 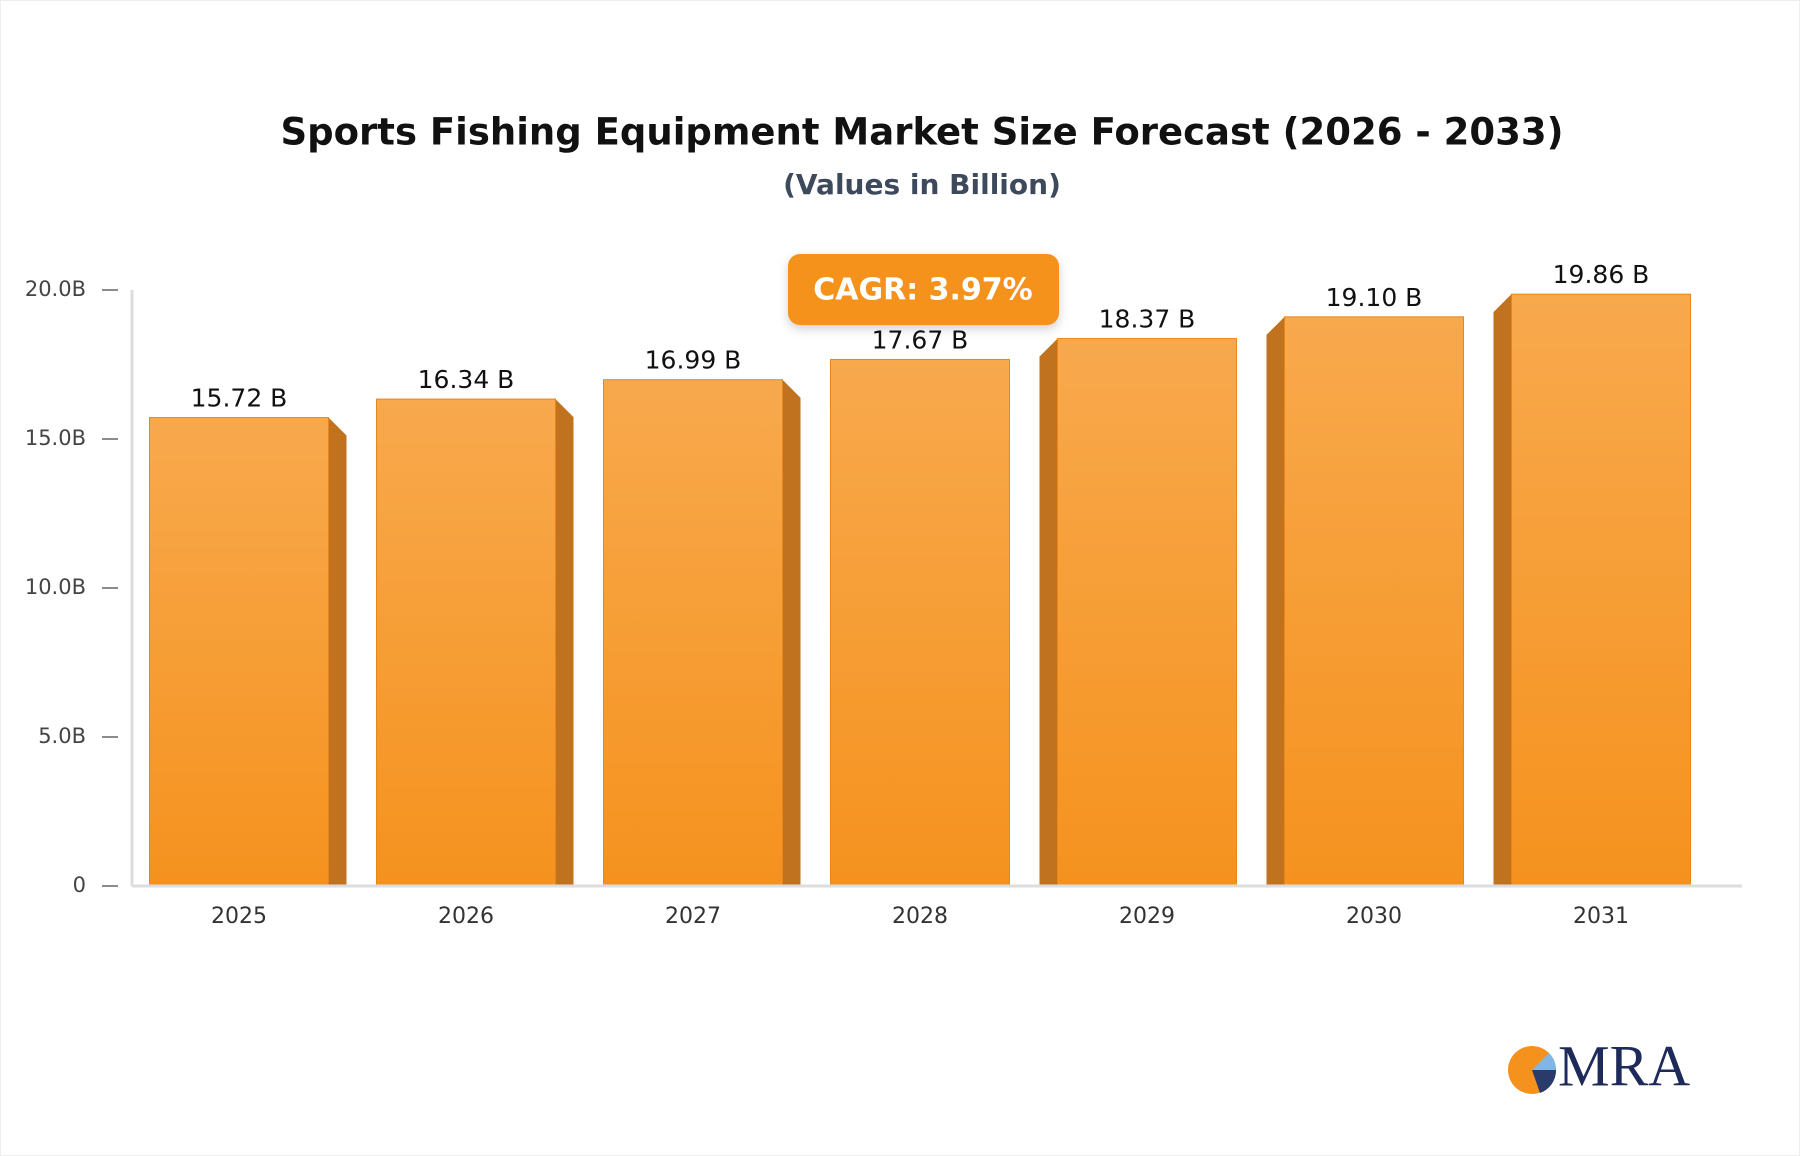 I want to click on y-tick-label: 0, so click(x=79, y=885).